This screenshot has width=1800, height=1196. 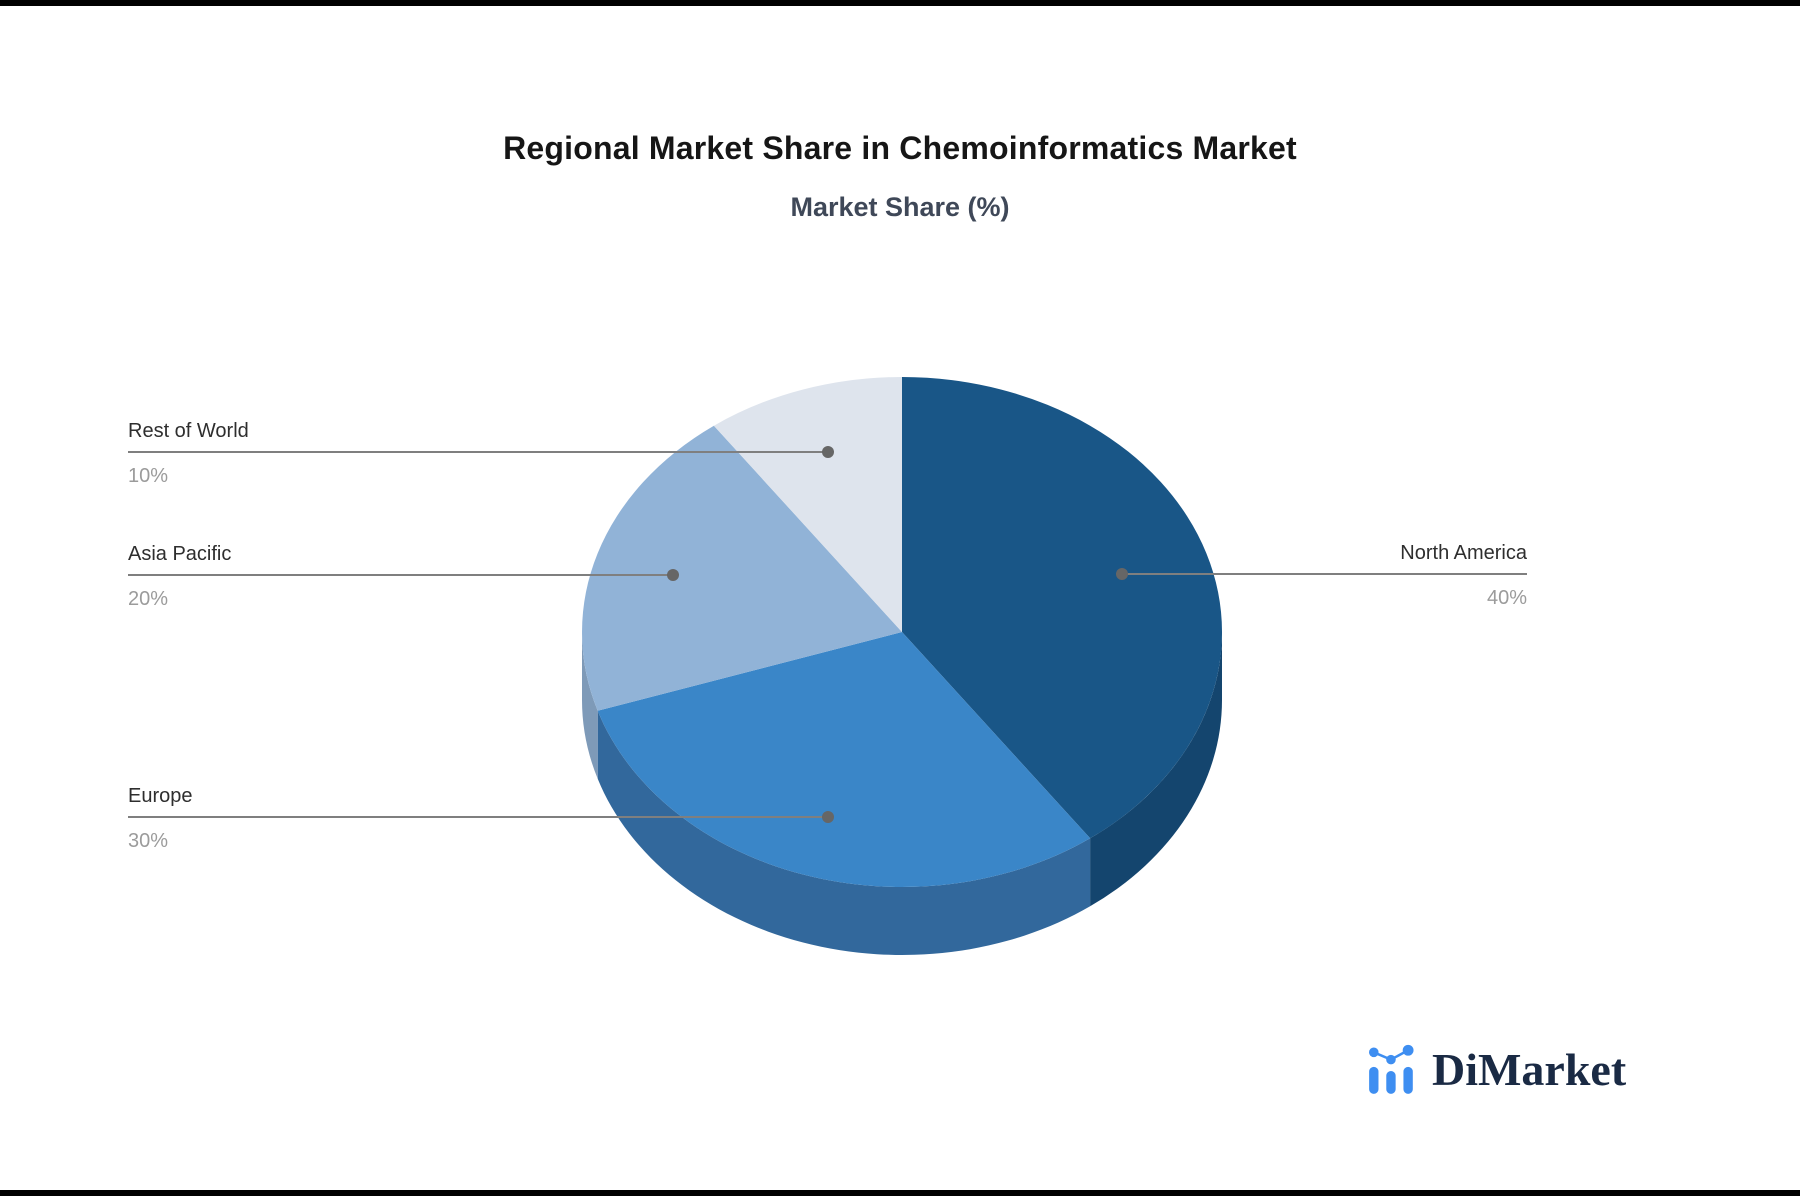 I want to click on slice-label-rest-of-world: Rest of World, so click(x=188, y=431).